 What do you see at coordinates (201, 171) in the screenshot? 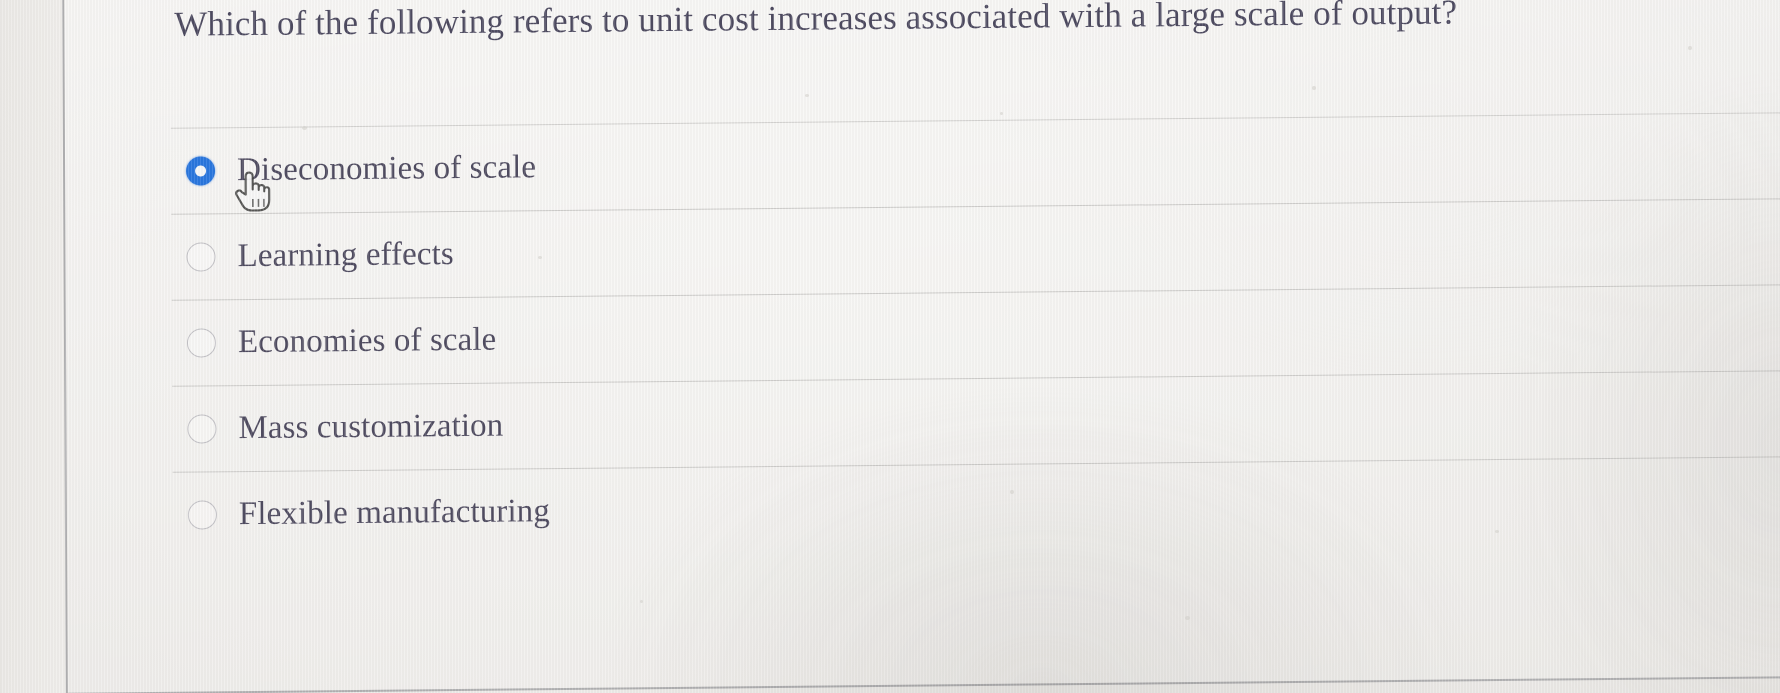
I see `radio-button-selected-icon` at bounding box center [201, 171].